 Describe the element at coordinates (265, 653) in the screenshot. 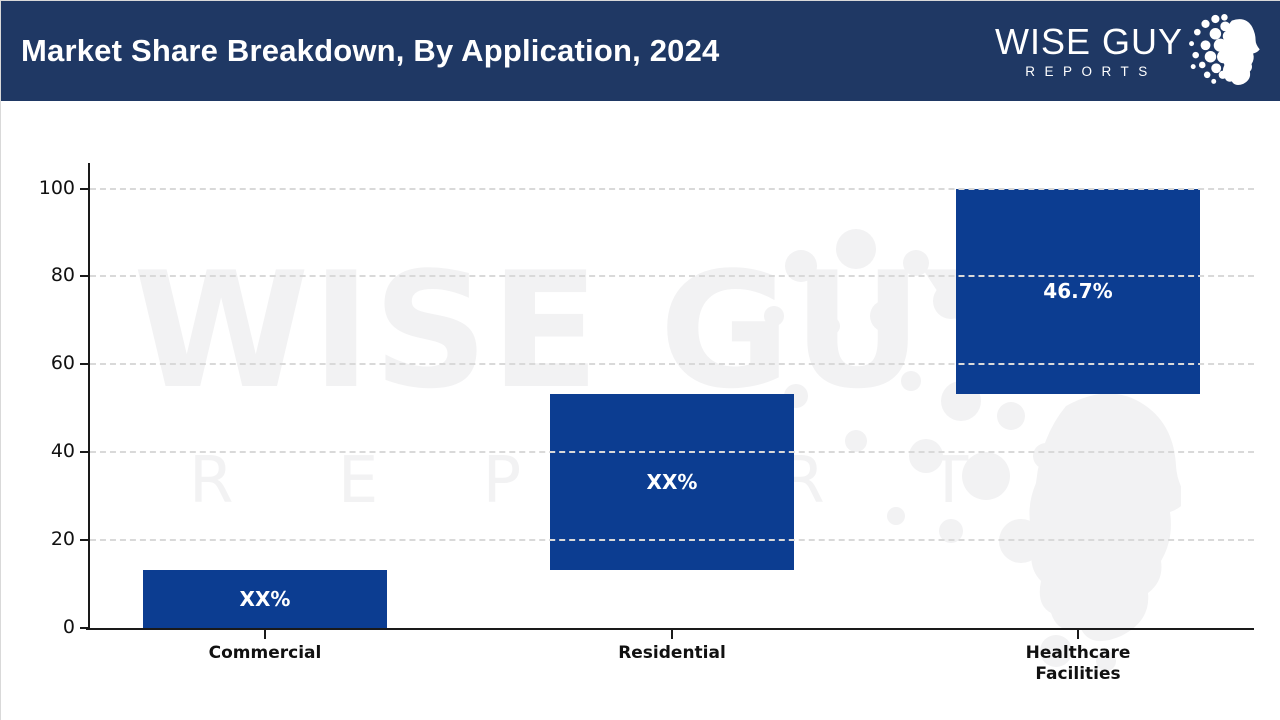

I see `category-label-1: Commercial` at that location.